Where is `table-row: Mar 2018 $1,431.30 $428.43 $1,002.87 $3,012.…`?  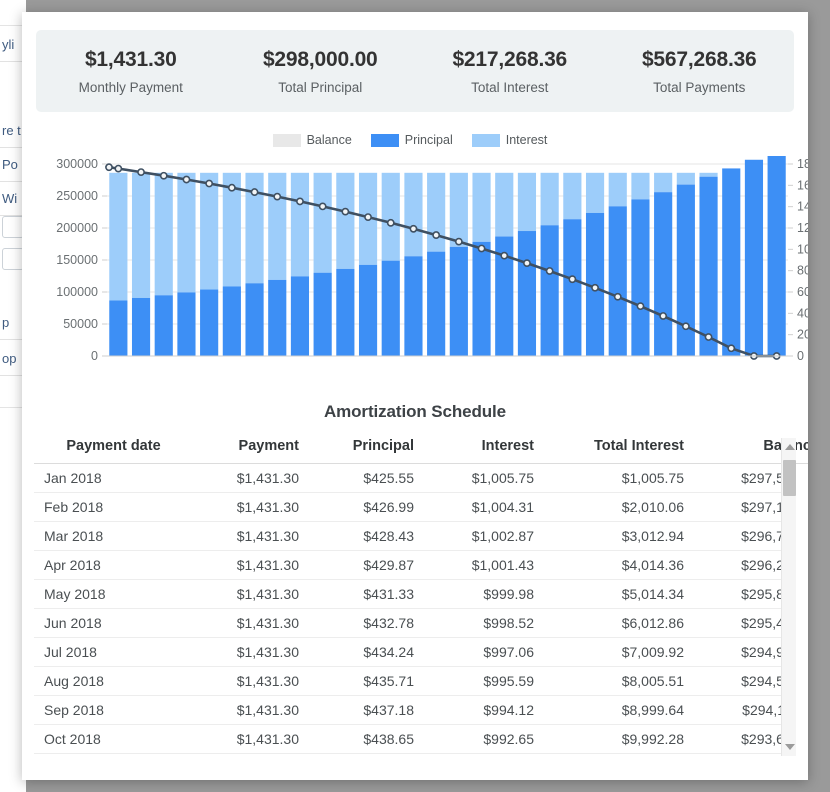
table-row: Mar 2018 $1,431.30 $428.43 $1,002.87 $3,012.… is located at coordinates (415, 536).